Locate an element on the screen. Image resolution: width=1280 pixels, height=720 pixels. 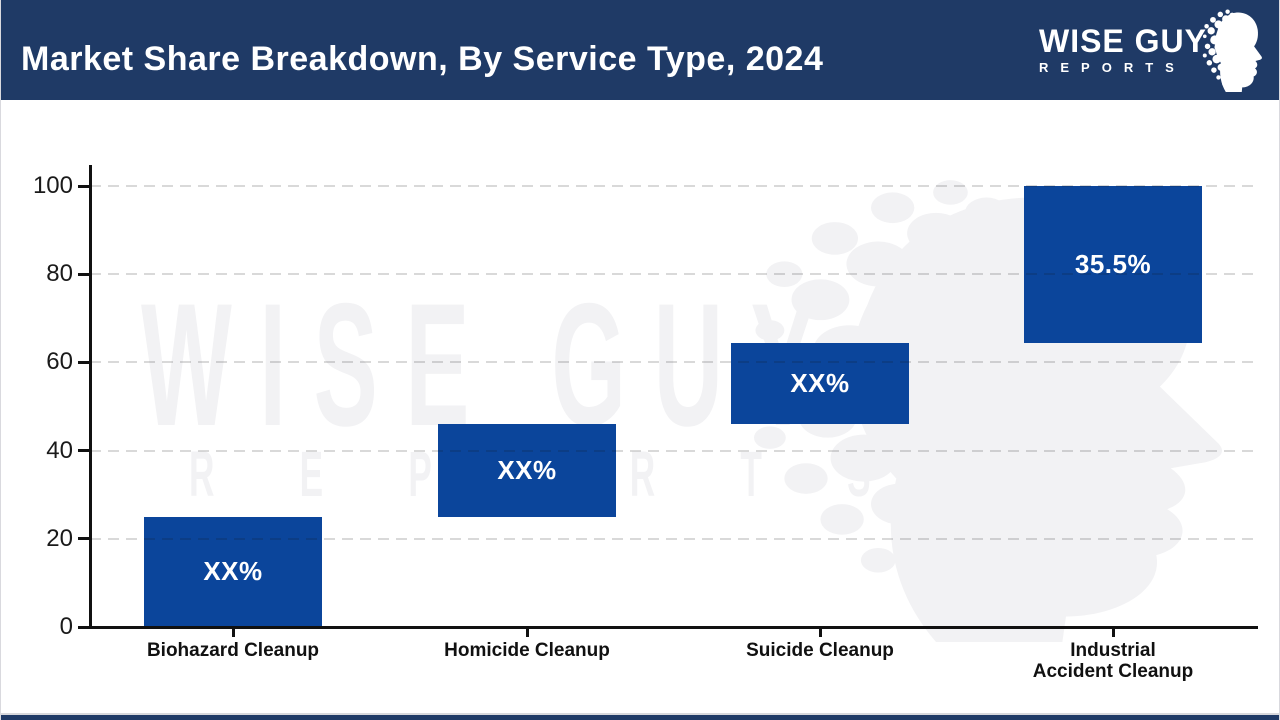
bar-homicide-cleanup: XX% is located at coordinates (527, 470).